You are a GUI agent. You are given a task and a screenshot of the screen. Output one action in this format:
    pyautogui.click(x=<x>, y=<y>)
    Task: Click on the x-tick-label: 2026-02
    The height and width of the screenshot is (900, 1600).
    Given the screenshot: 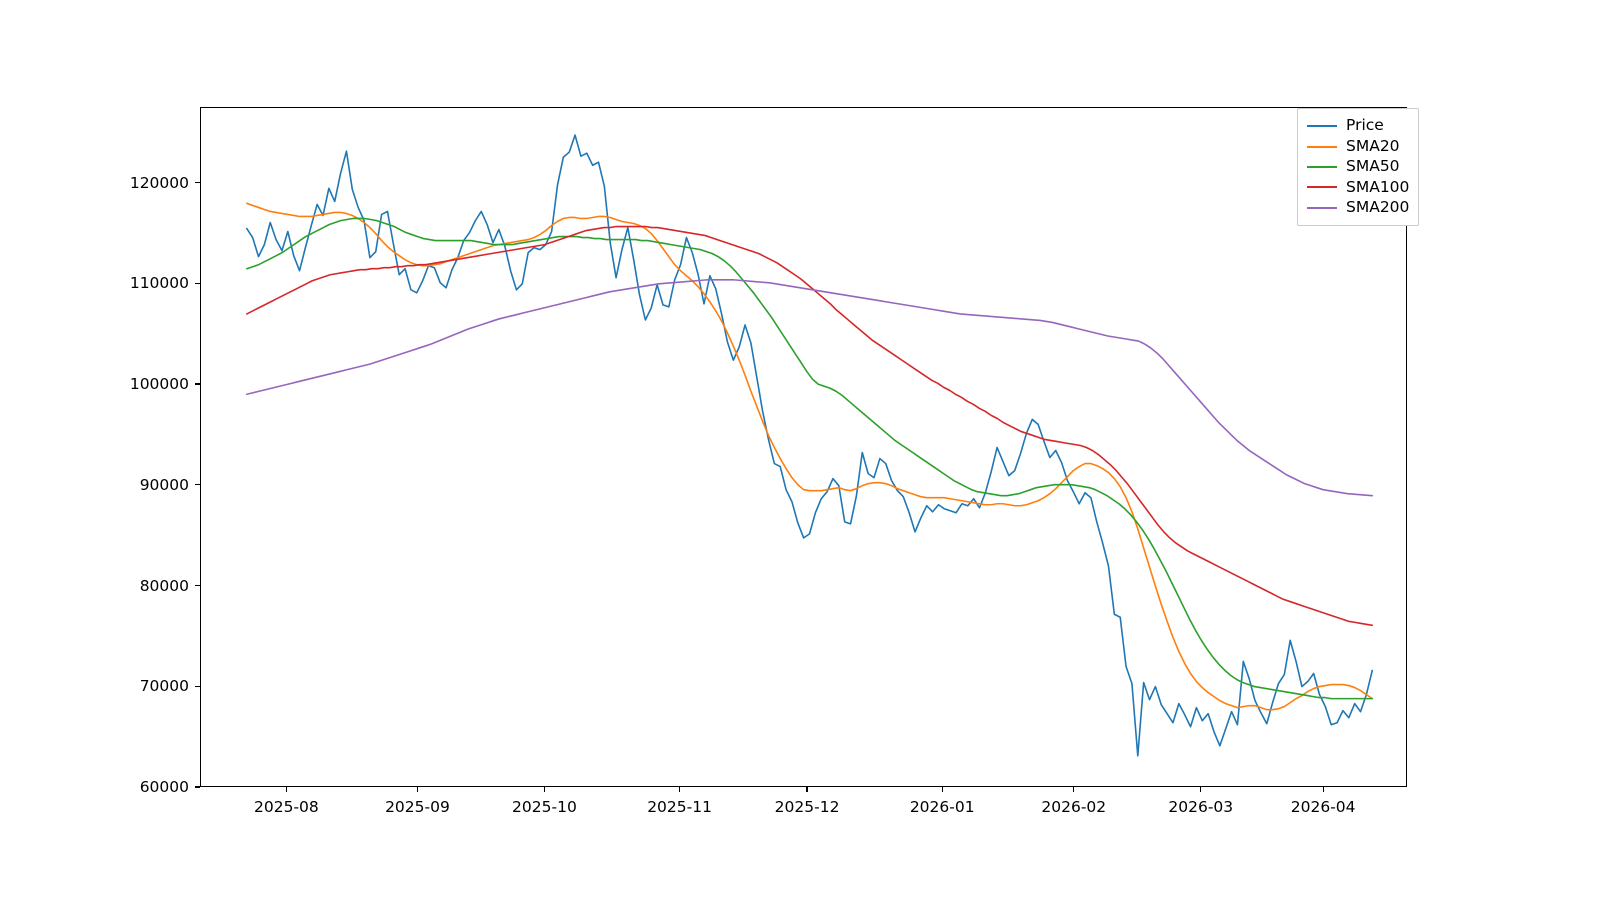 What is the action you would take?
    pyautogui.click(x=1074, y=807)
    